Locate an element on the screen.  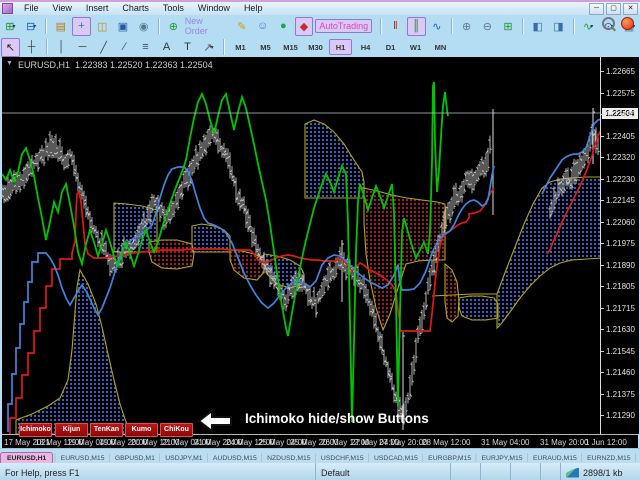
current-price-box: 1.22504 is located at coordinates (620, 113).